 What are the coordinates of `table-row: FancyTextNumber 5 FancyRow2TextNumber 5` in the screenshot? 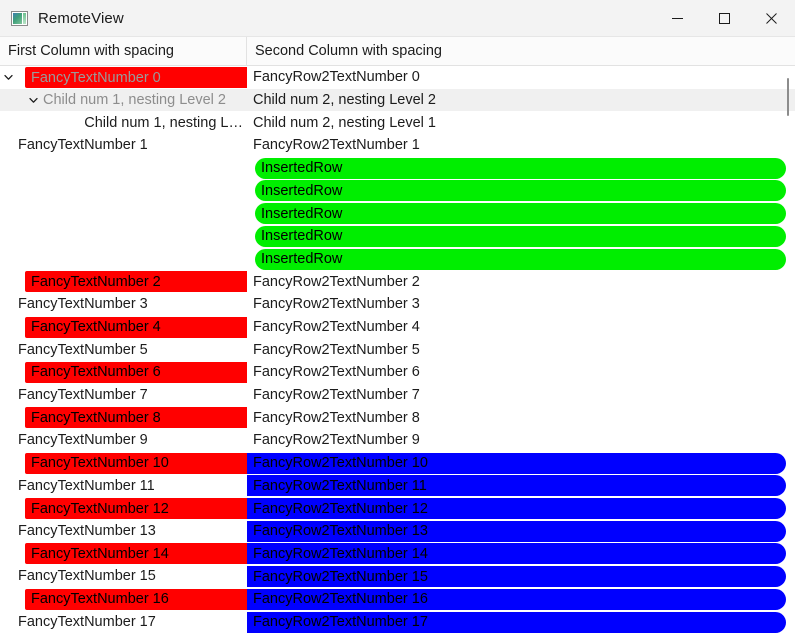 It's located at (397, 349).